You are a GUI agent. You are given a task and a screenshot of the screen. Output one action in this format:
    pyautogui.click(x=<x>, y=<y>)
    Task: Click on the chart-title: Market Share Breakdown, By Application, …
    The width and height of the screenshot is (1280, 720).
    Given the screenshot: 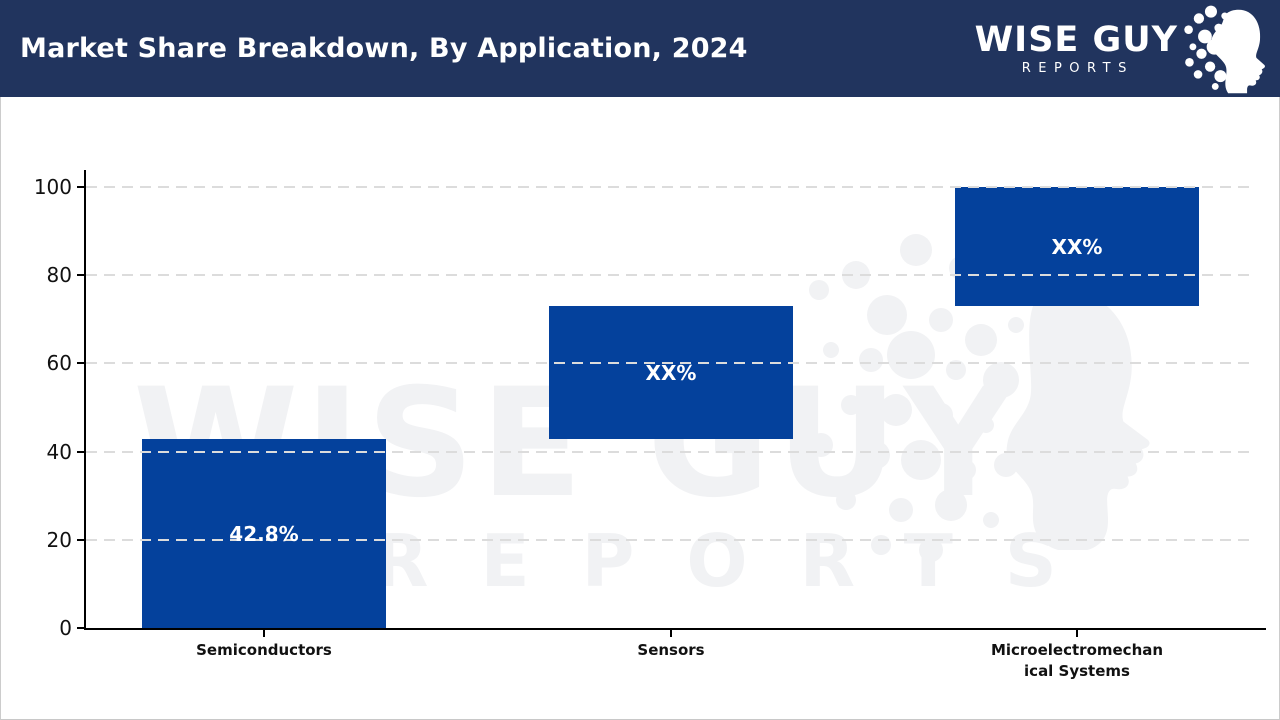 What is the action you would take?
    pyautogui.click(x=384, y=48)
    